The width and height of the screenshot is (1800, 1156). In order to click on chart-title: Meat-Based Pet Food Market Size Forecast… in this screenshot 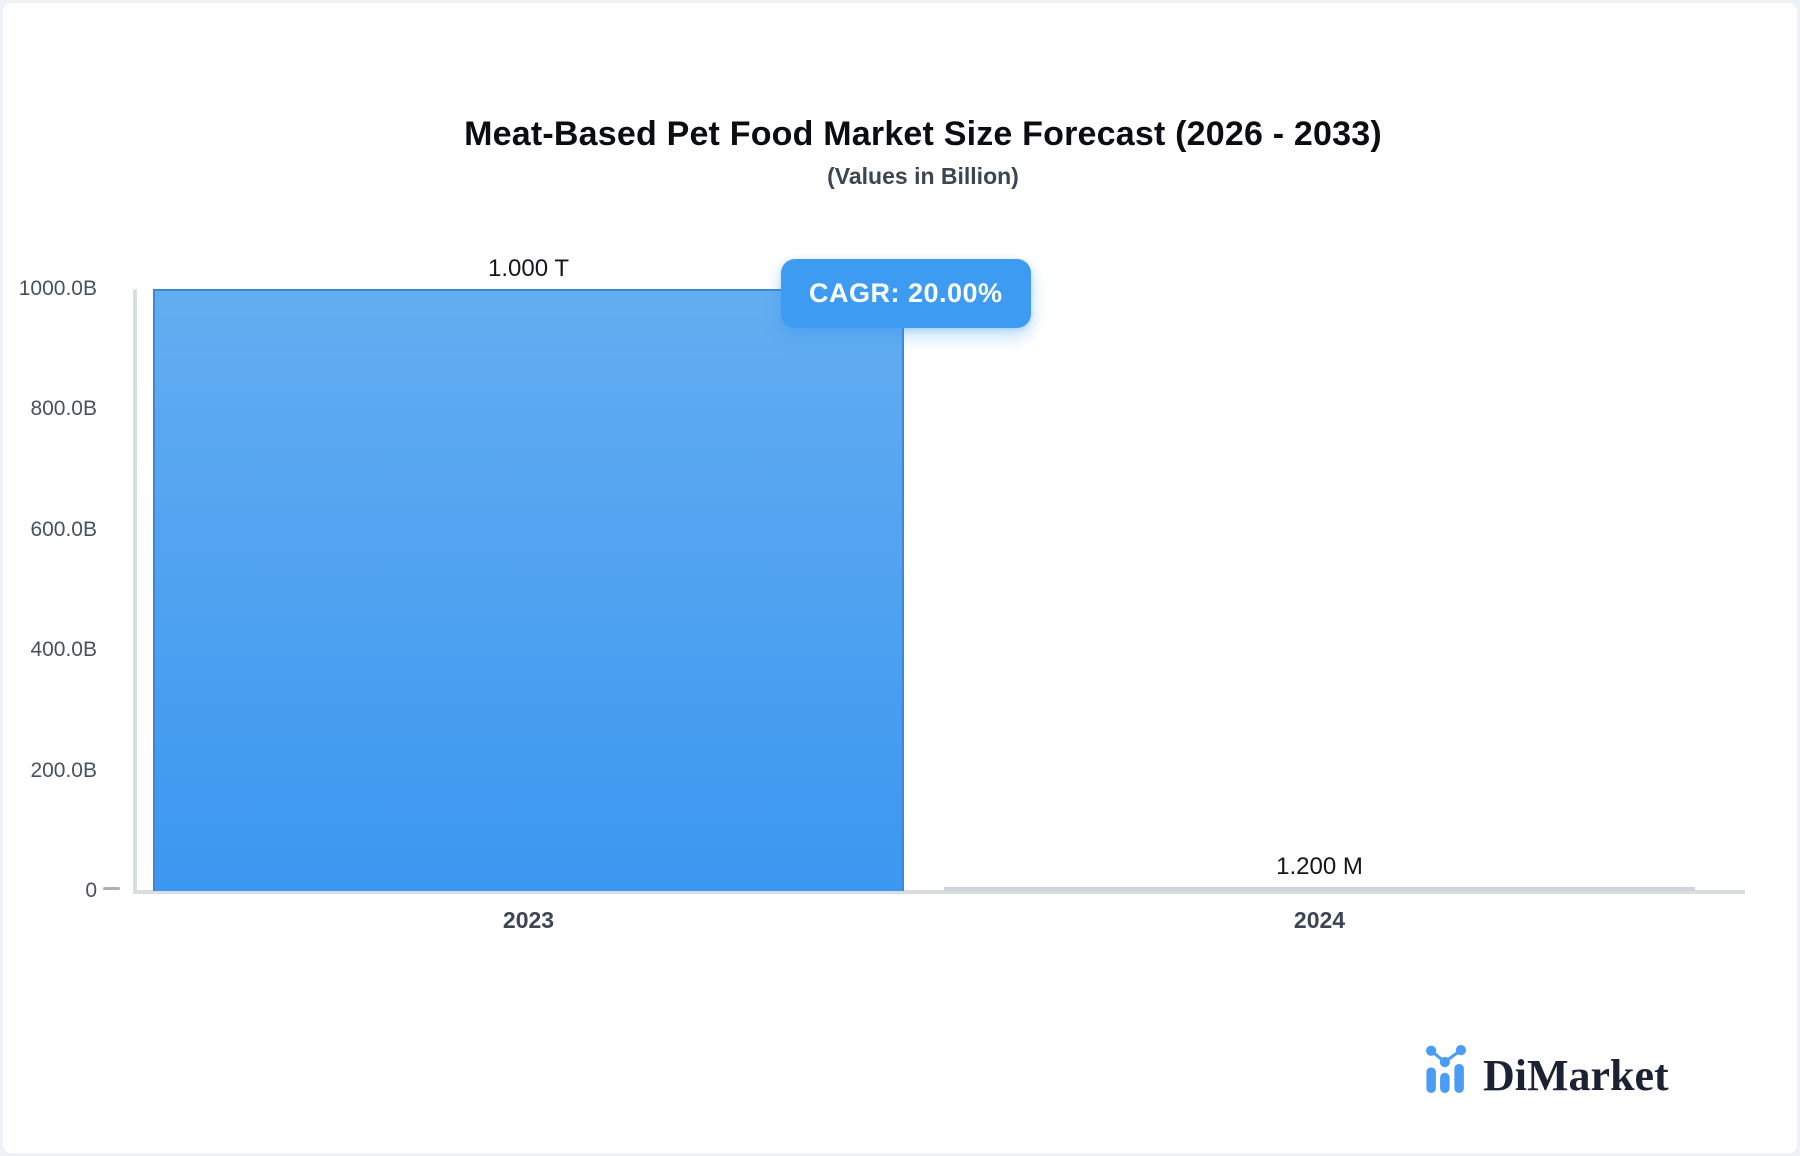, I will do `click(923, 134)`.